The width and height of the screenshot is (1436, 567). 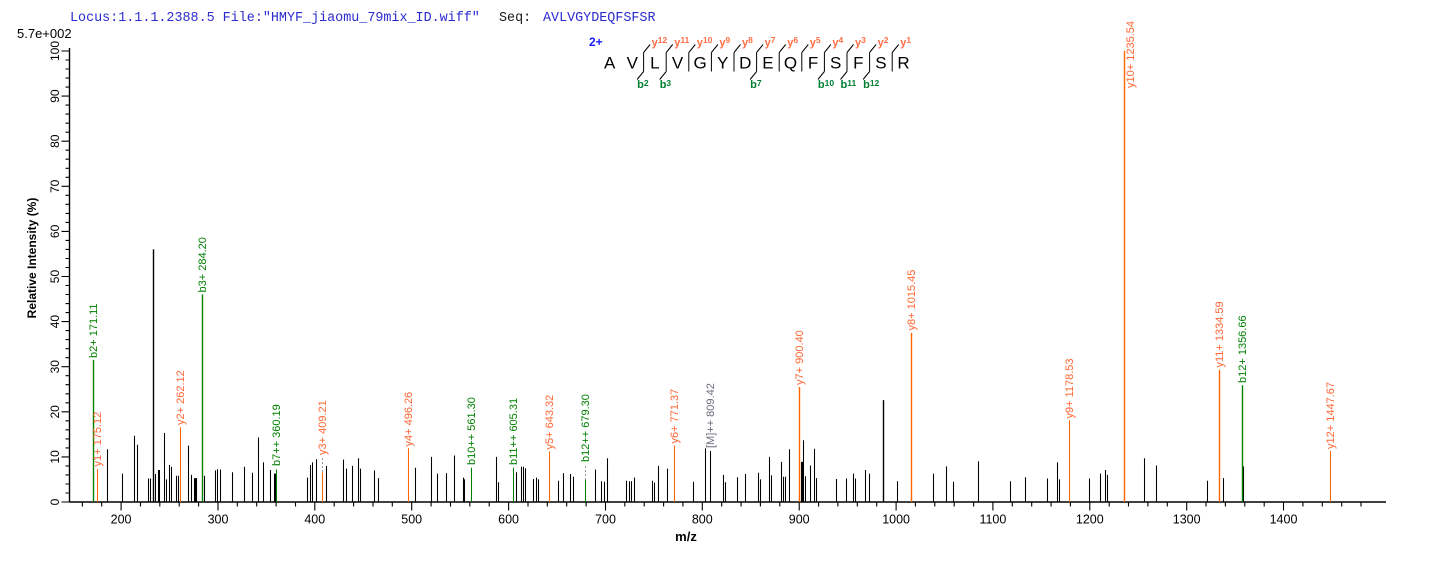 What do you see at coordinates (860, 42) in the screenshot?
I see `svg-text: y3` at bounding box center [860, 42].